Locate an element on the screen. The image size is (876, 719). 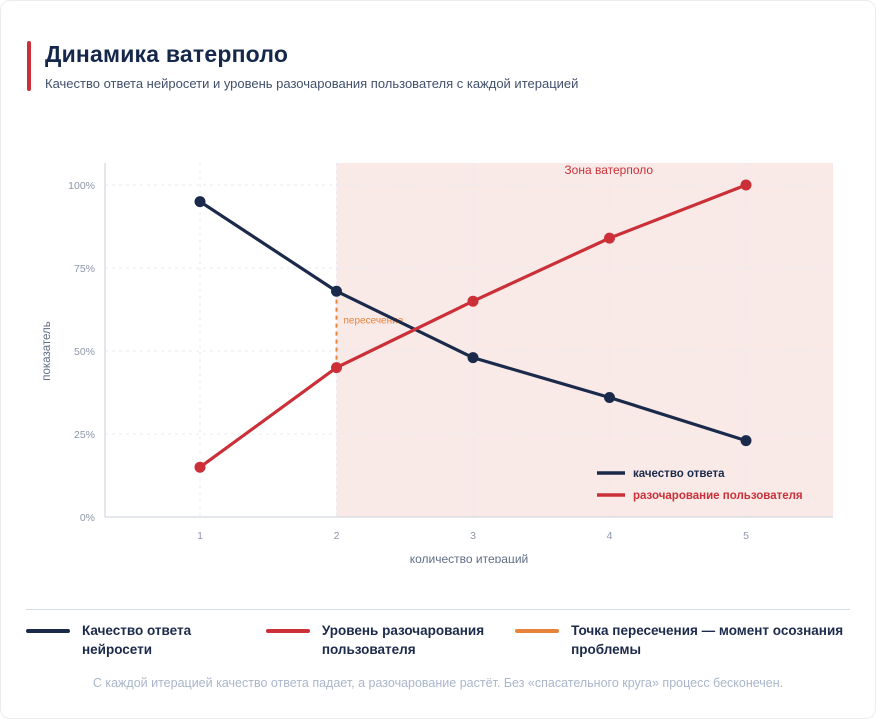
legend-item: Качество ответа нейросети is located at coordinates (146, 641).